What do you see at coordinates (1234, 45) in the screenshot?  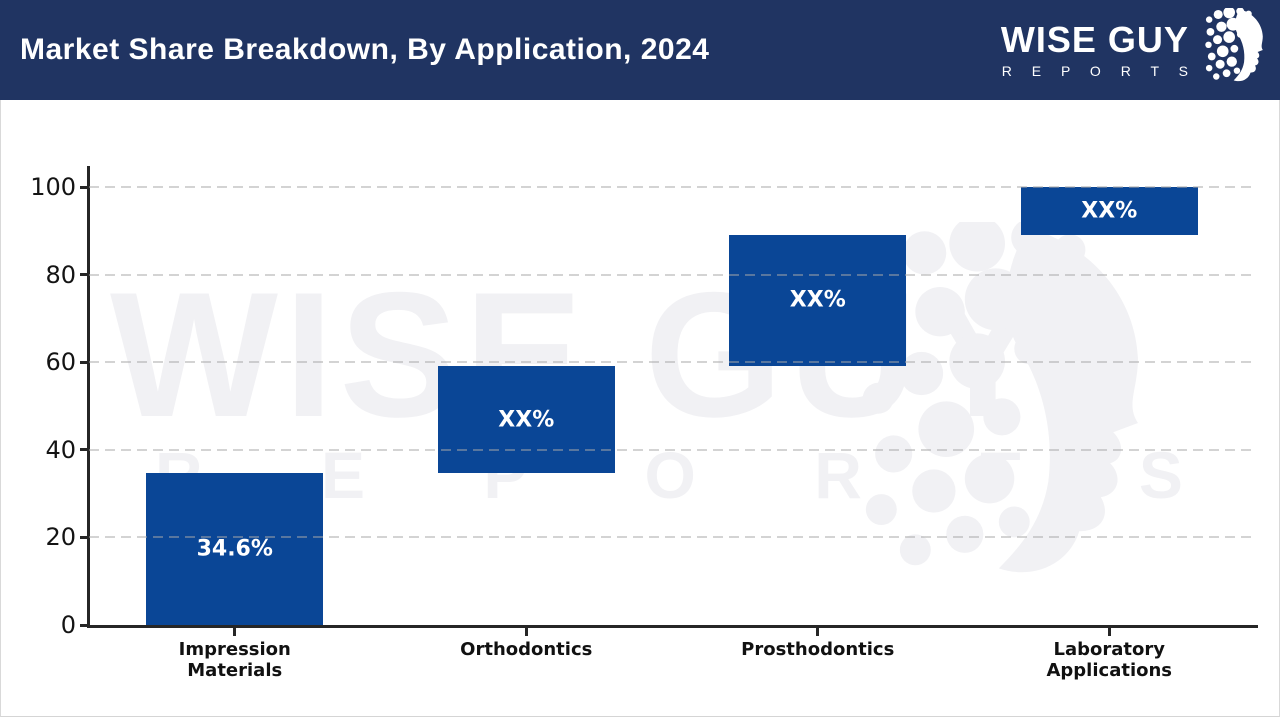 I see `logo-head-icon` at bounding box center [1234, 45].